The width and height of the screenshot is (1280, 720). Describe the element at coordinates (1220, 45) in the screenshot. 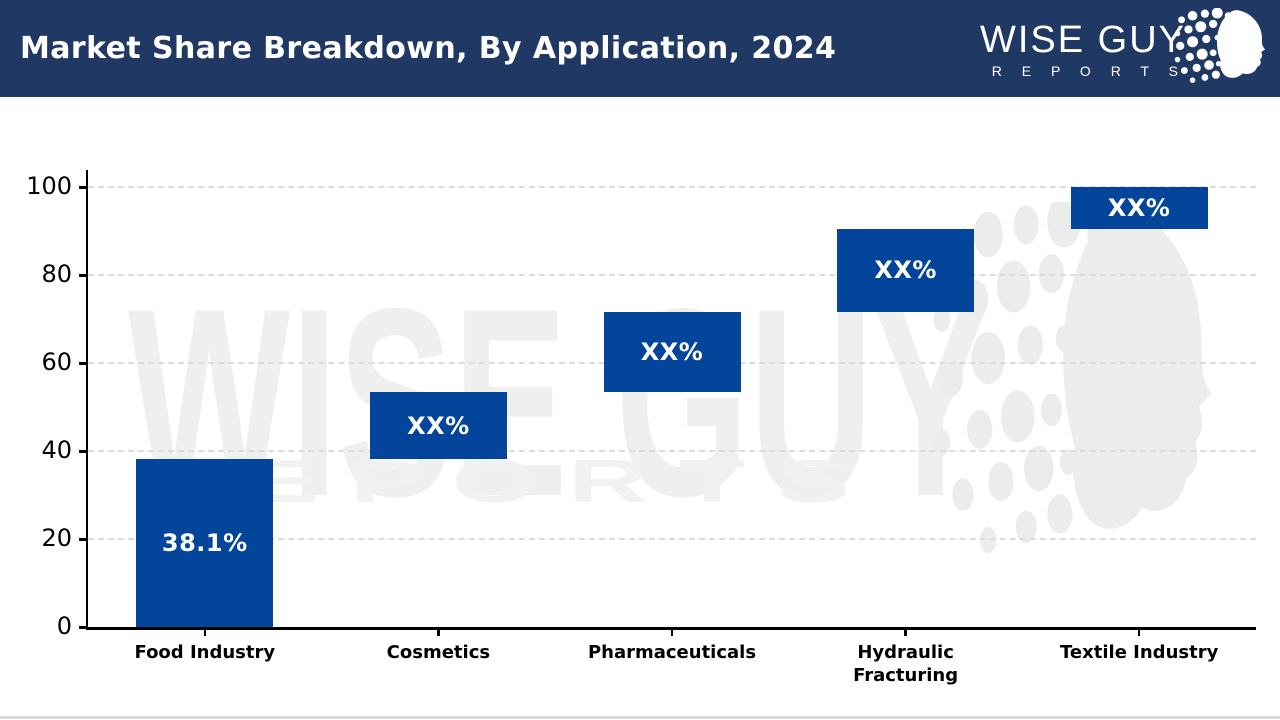

I see `logo-head-icon` at that location.